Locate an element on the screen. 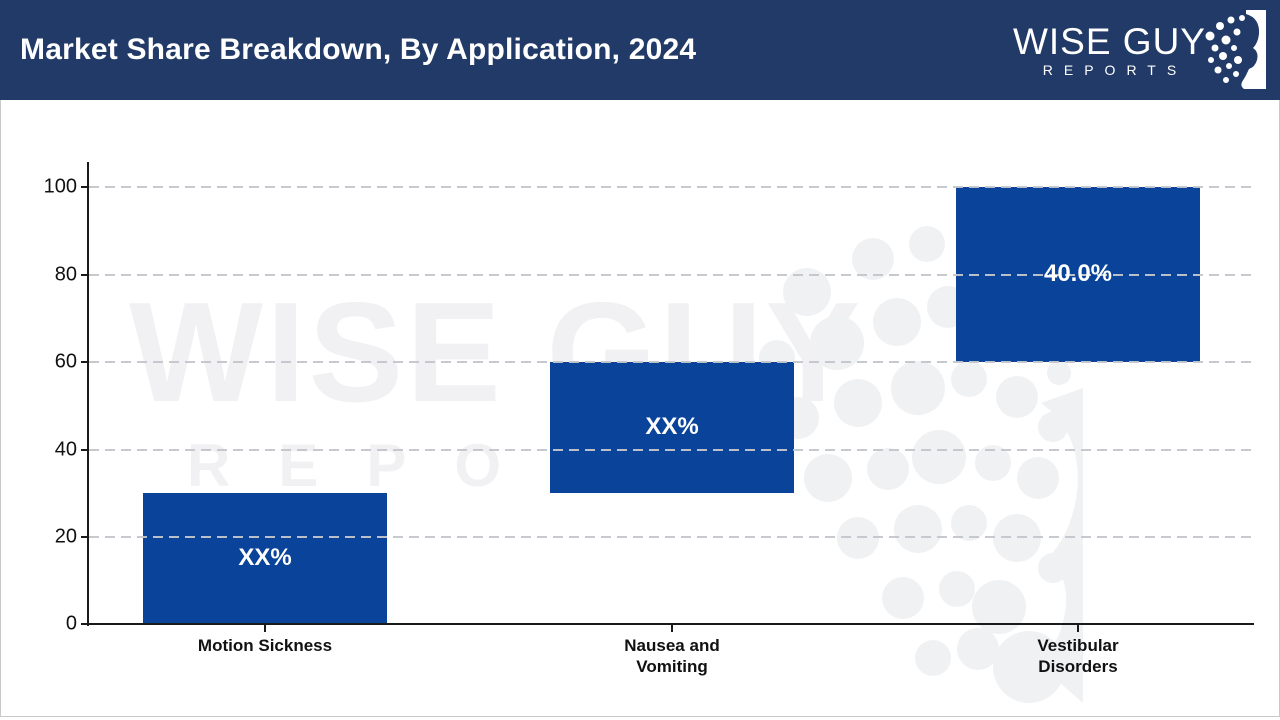 The height and width of the screenshot is (720, 1280). y-tick-label: 60 is located at coordinates (65, 361).